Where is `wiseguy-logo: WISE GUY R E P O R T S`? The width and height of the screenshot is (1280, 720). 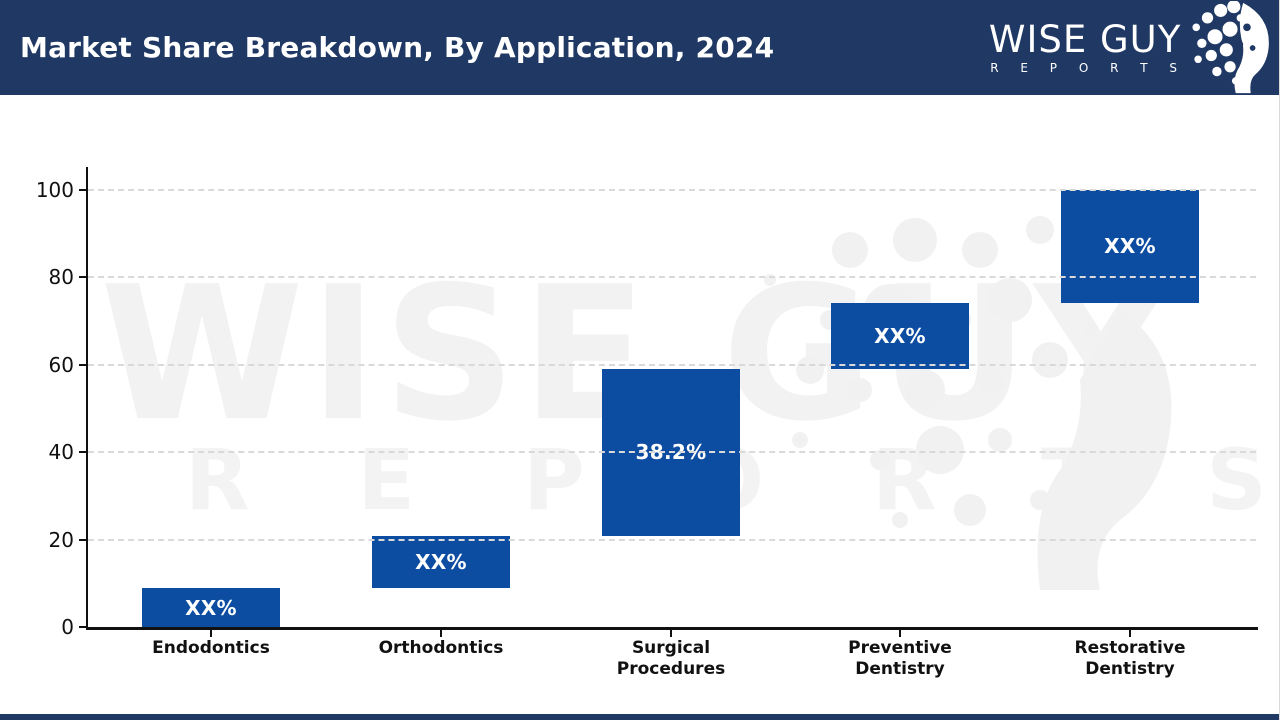 wiseguy-logo: WISE GUY R E P O R T S is located at coordinates (1129, 47).